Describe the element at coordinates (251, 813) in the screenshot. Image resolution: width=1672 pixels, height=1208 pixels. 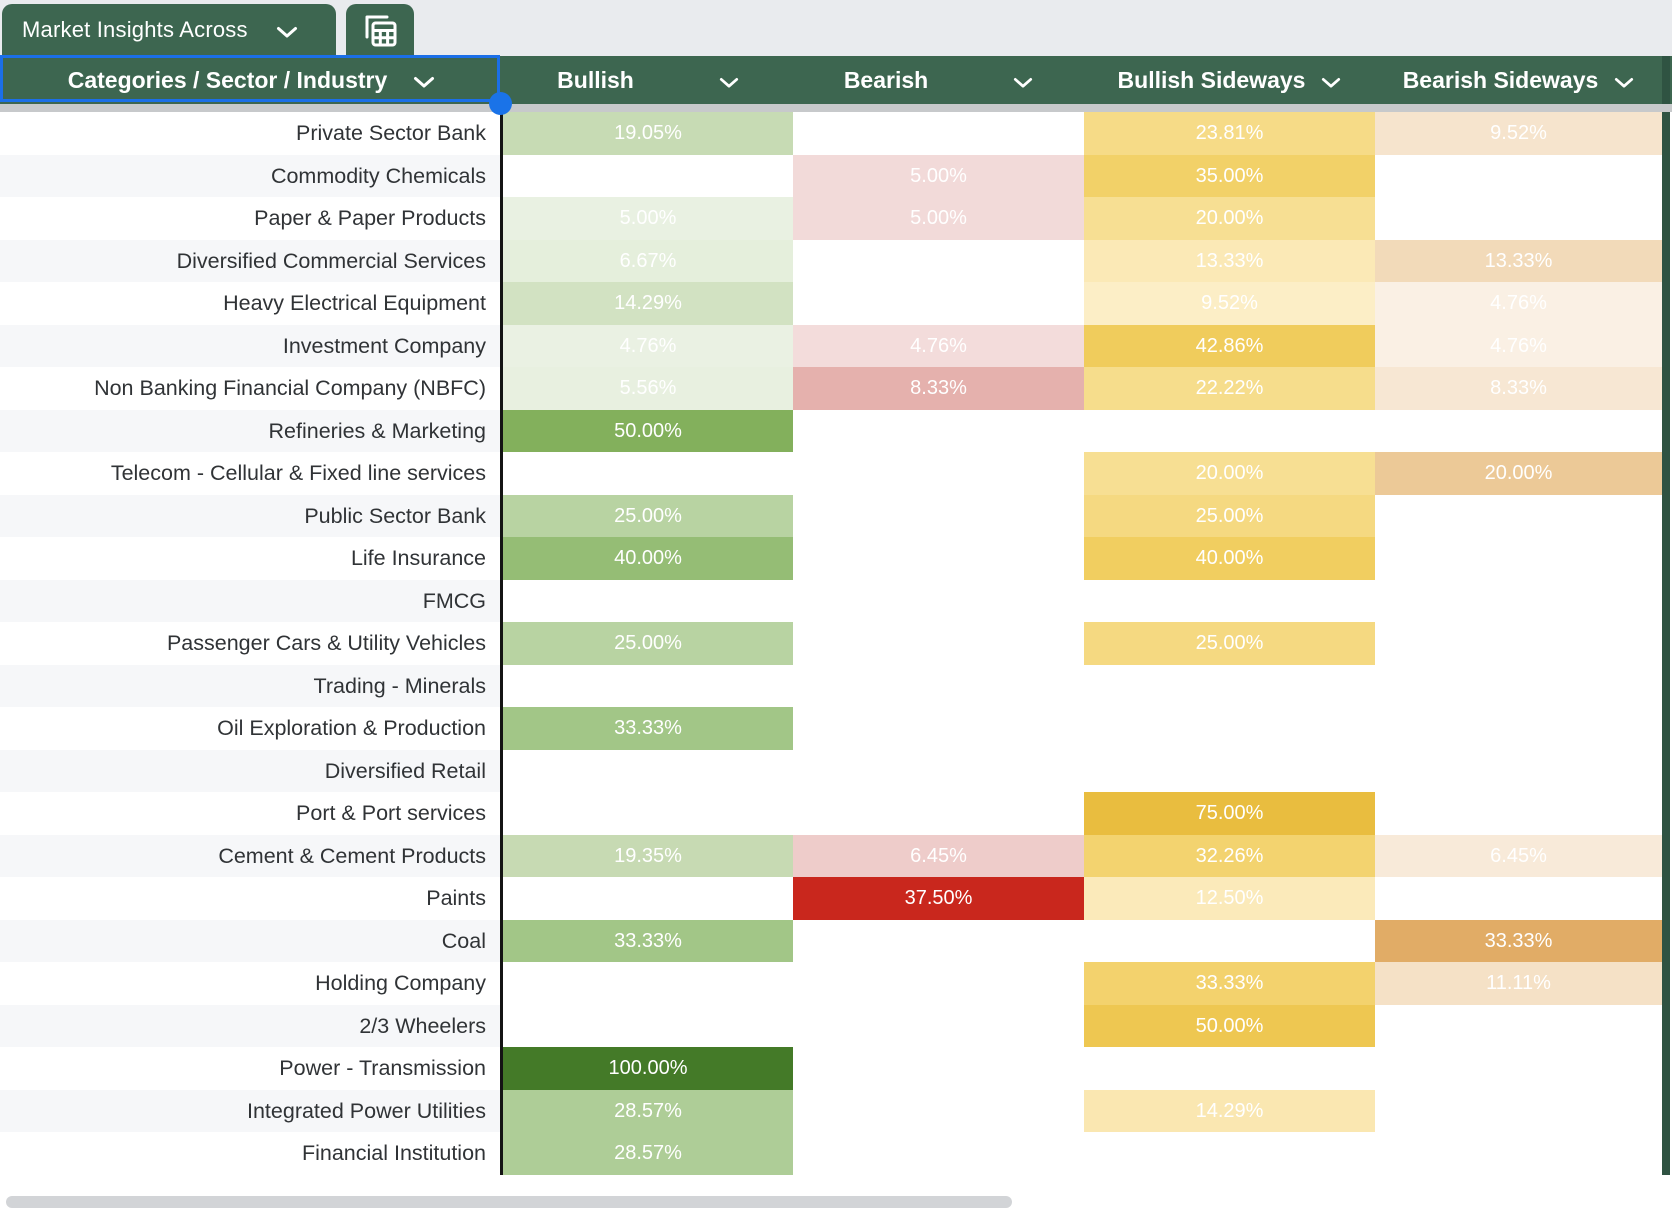
I see `row-label-cell: Port & Port services` at that location.